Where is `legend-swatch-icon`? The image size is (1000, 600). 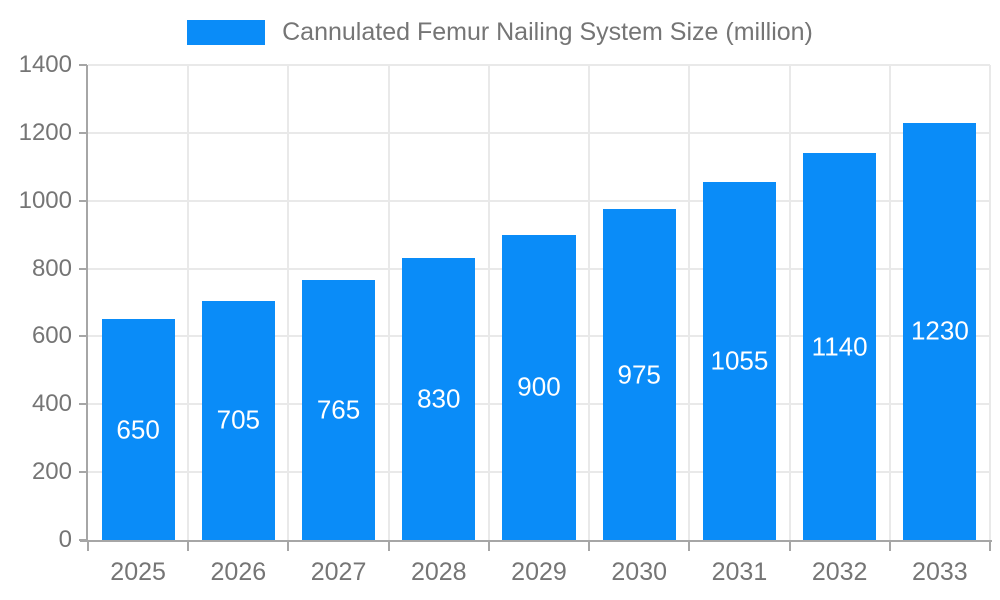
legend-swatch-icon is located at coordinates (226, 32).